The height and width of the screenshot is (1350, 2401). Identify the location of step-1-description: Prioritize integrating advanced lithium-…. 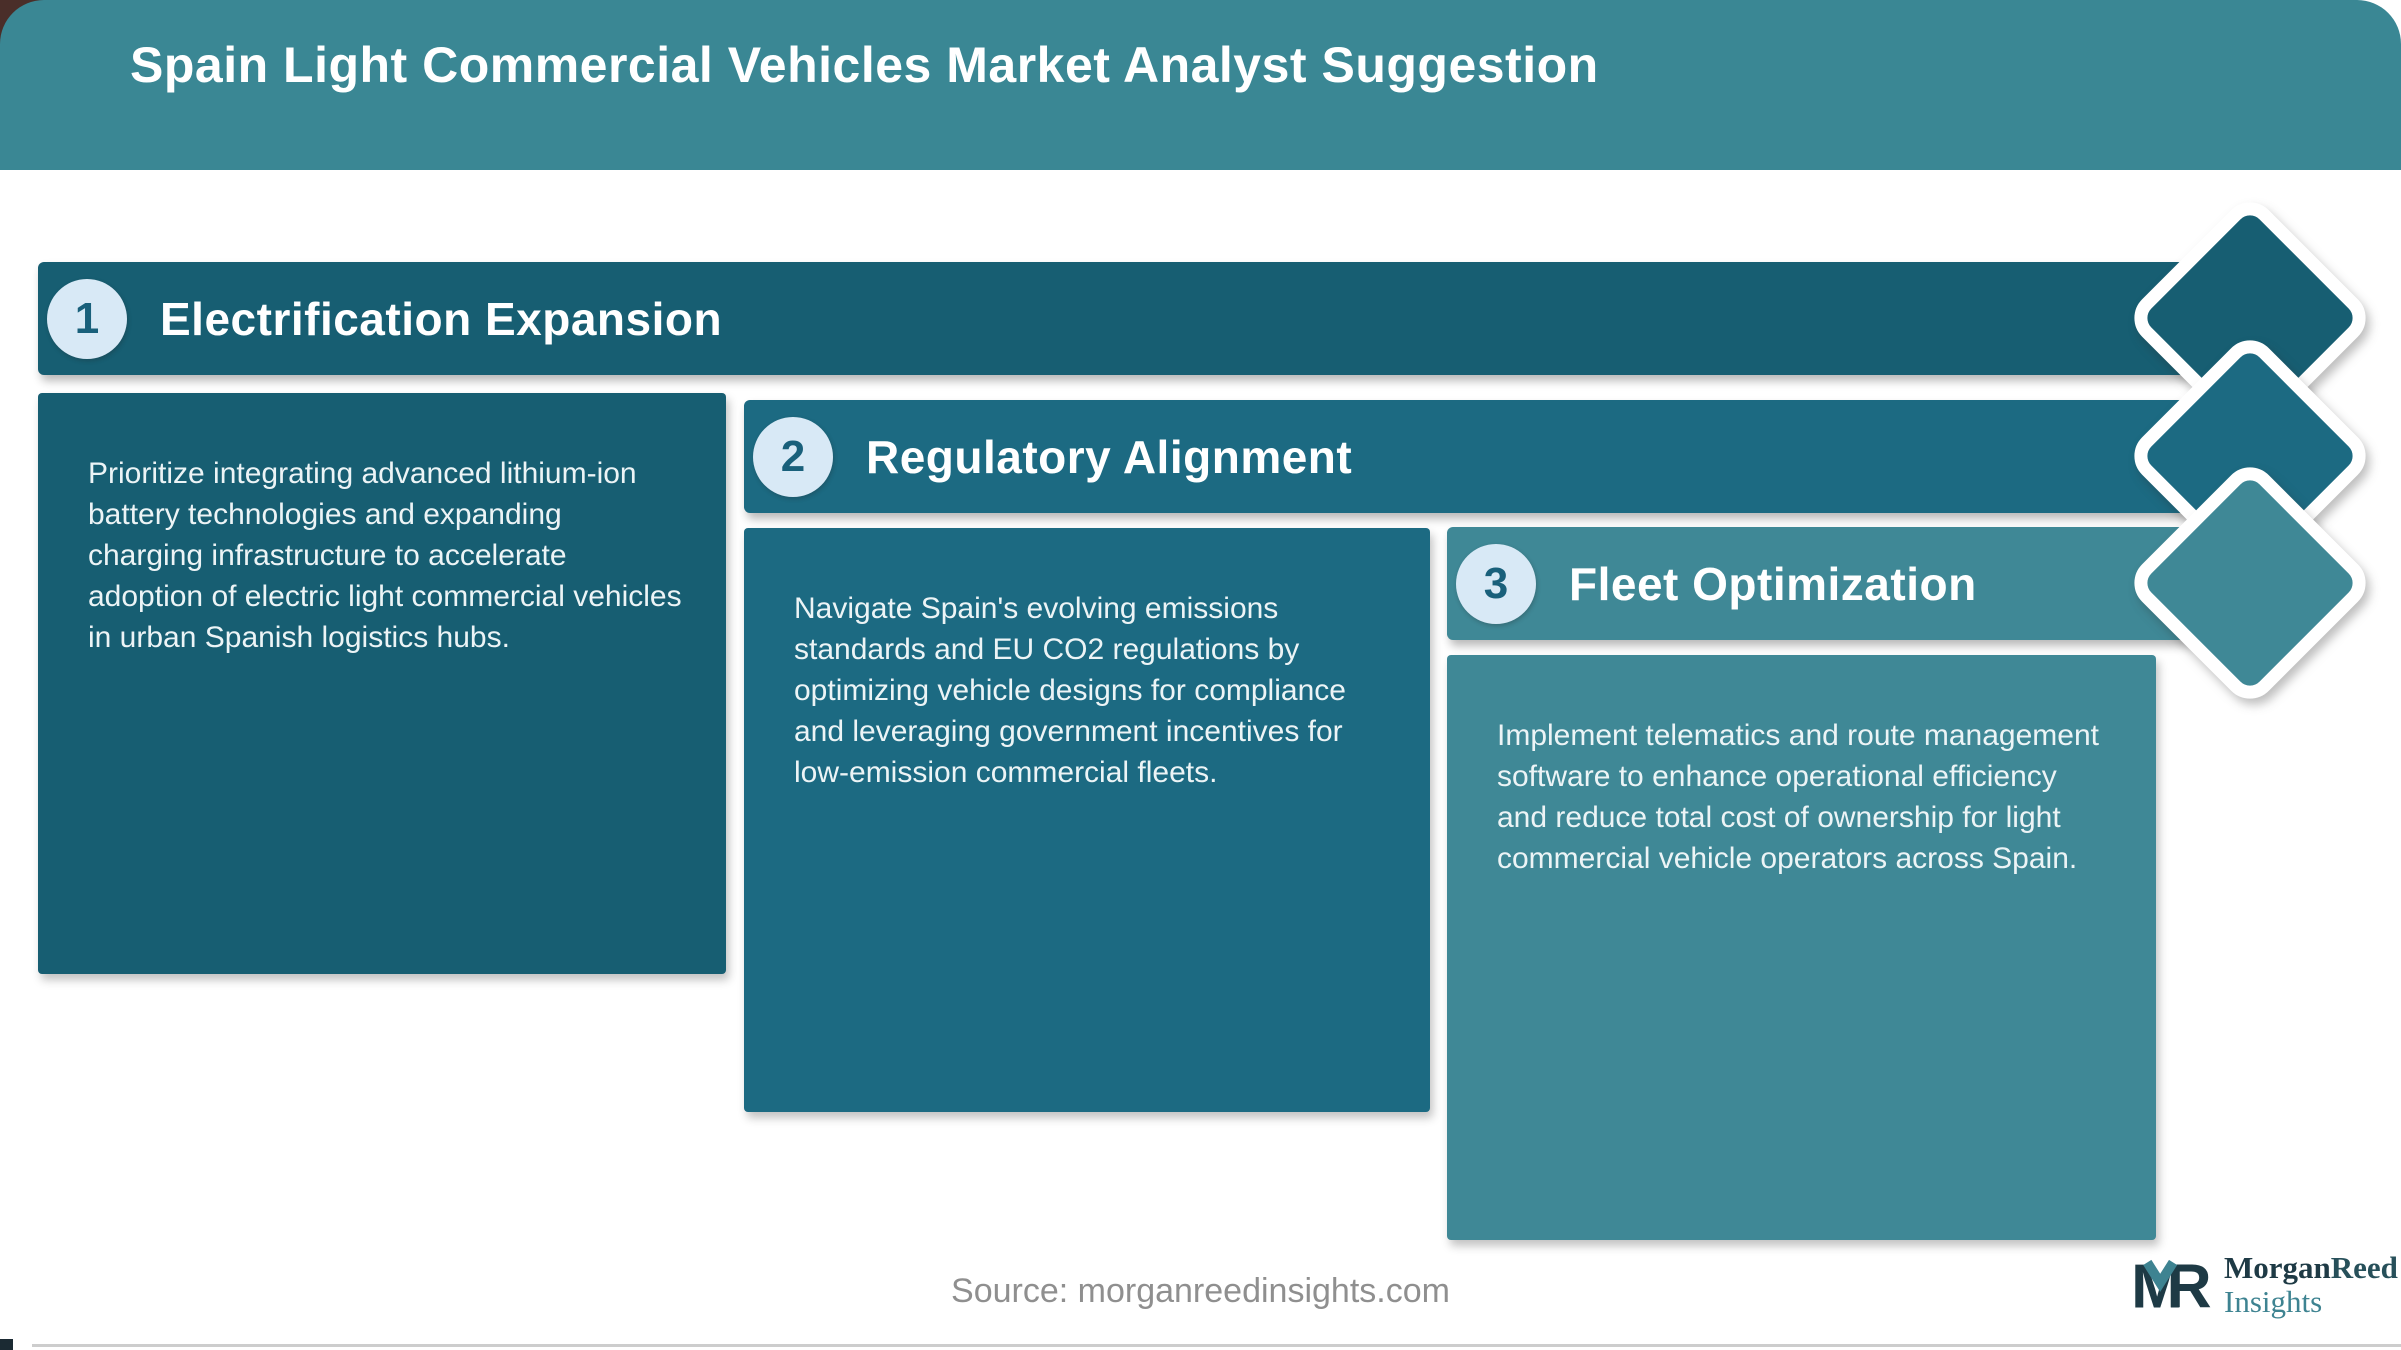
(385, 555).